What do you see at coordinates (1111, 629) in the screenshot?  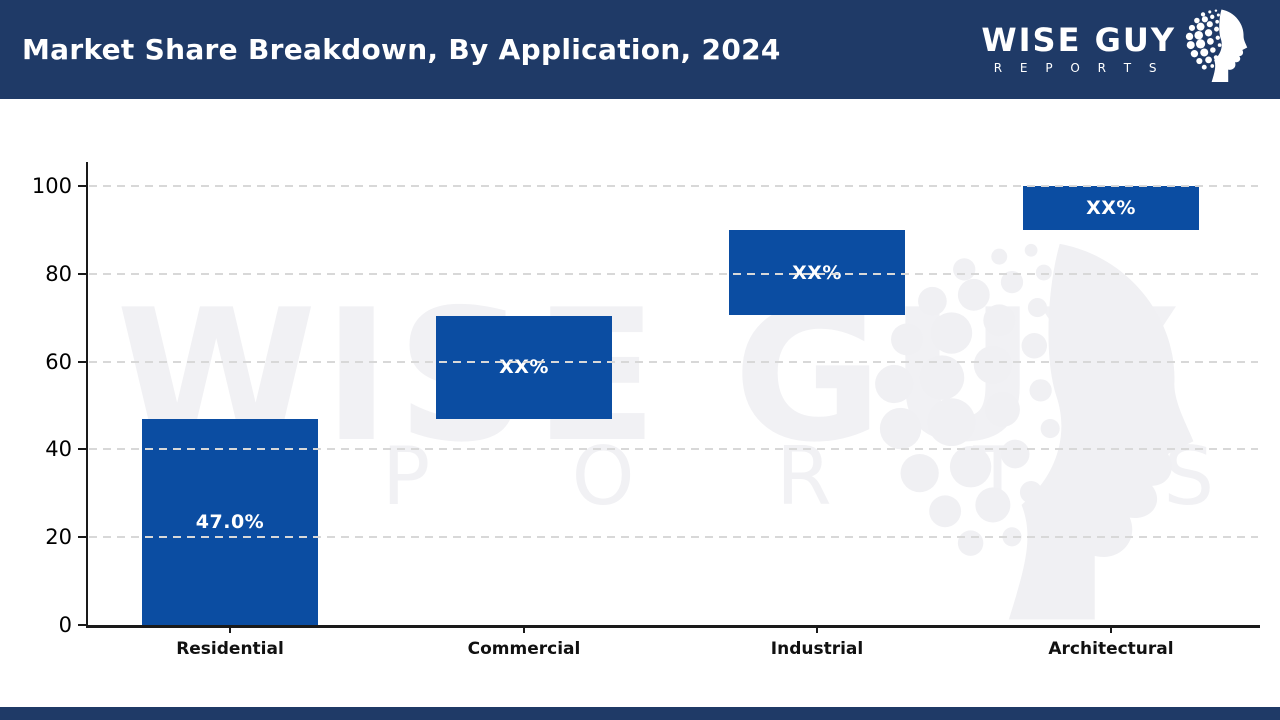 I see `x-tick-architectural` at bounding box center [1111, 629].